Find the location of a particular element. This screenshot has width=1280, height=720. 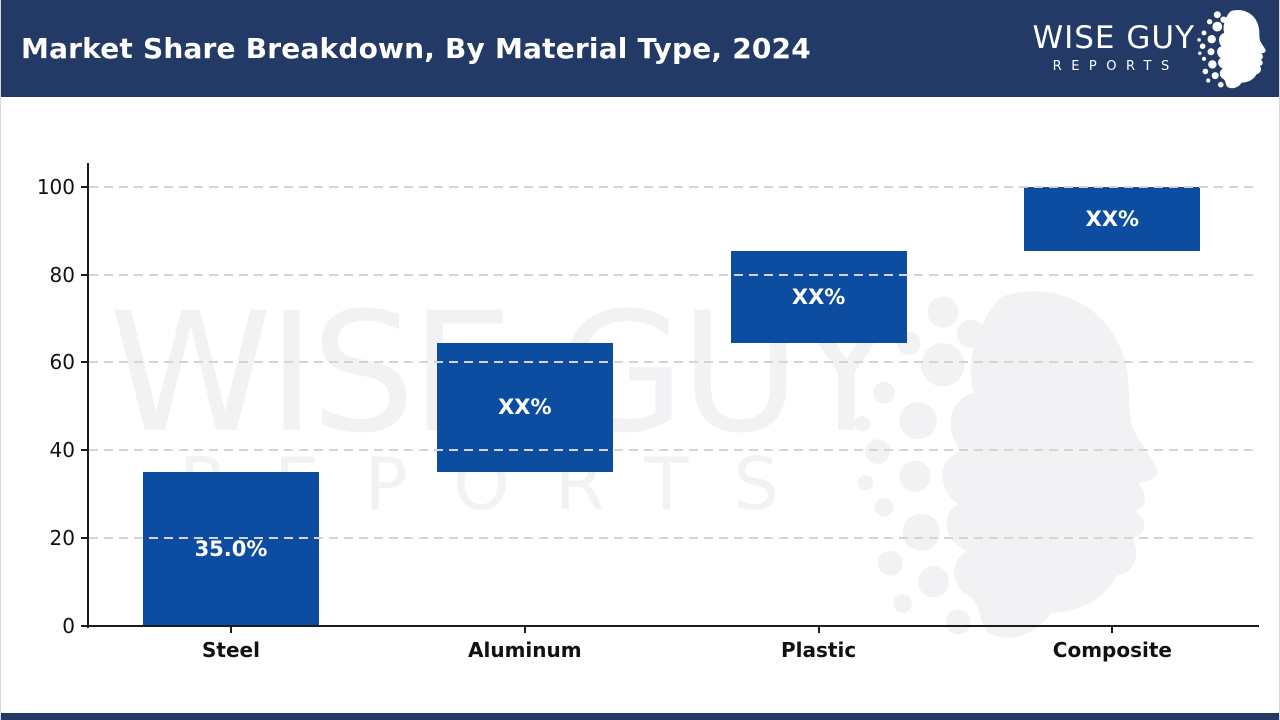

bar-value-label-aluminum: XX% is located at coordinates (525, 407).